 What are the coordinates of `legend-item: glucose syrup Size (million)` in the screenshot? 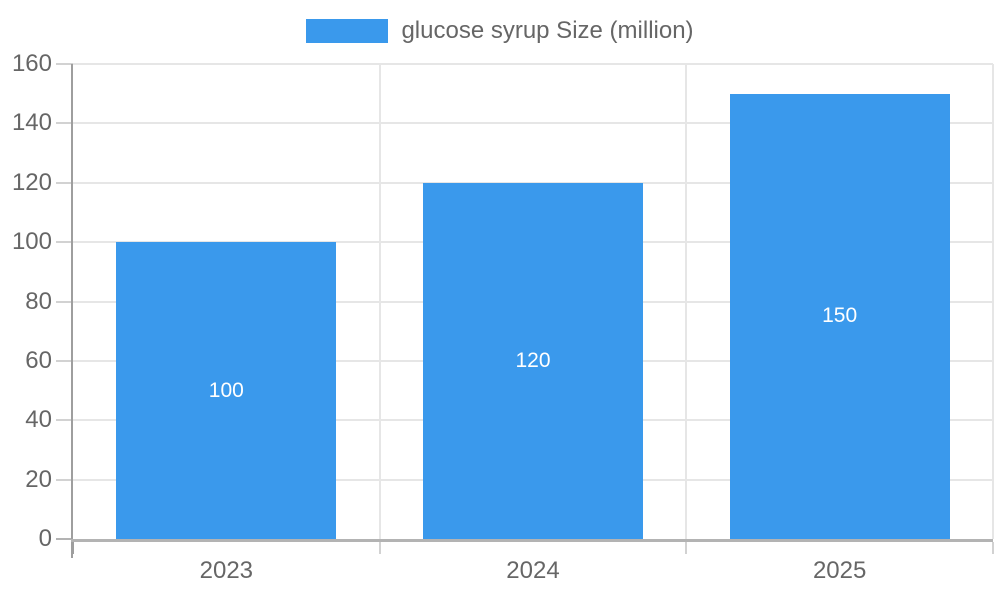 It's located at (500, 30).